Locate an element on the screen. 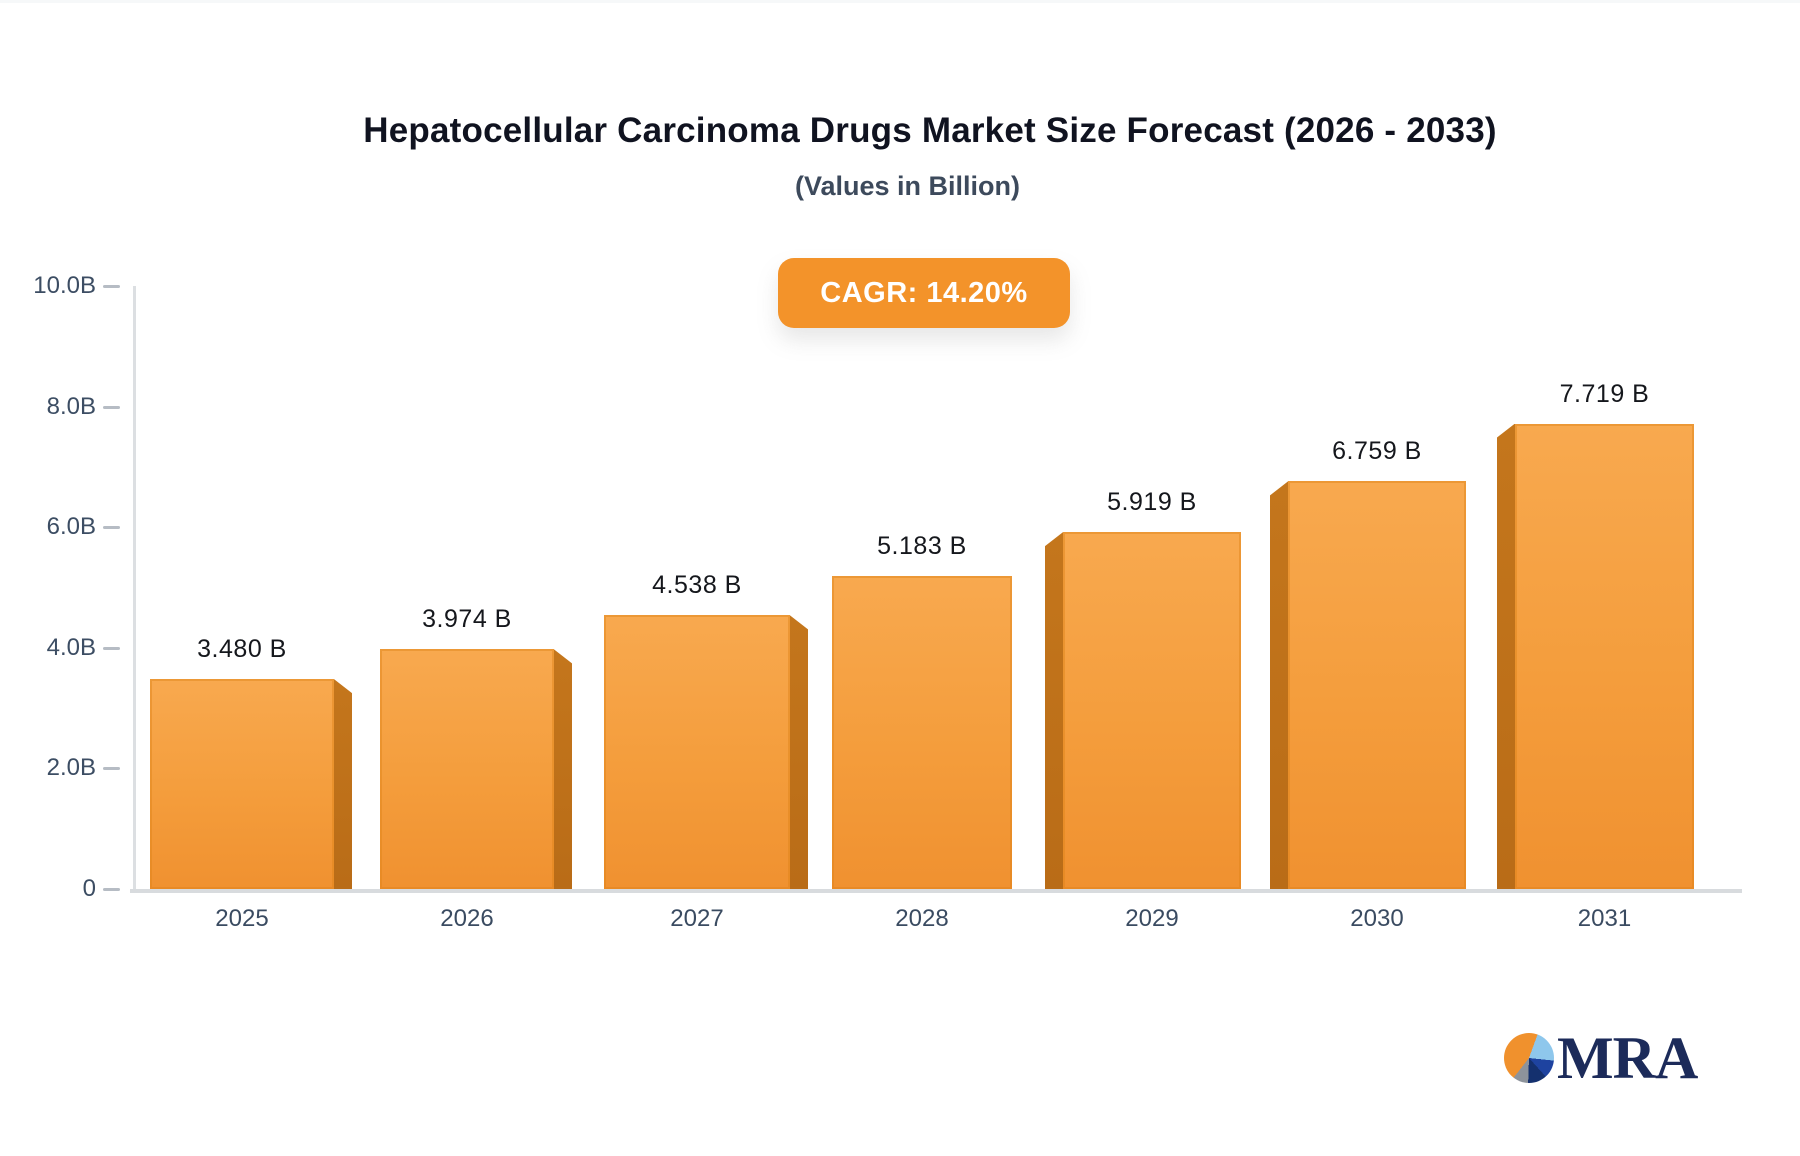 This screenshot has width=1800, height=1156. bar-value-label: 7.719 B is located at coordinates (1604, 393).